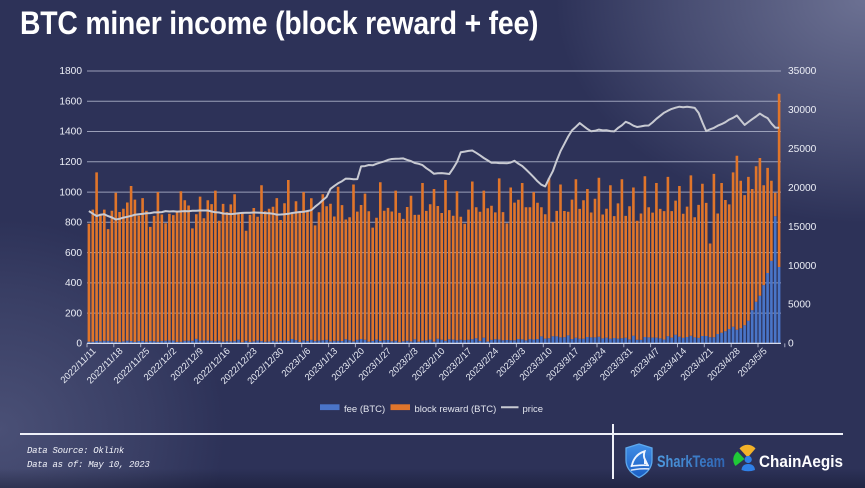 This screenshot has width=865, height=488. What do you see at coordinates (73, 283) in the screenshot?
I see `svg-text: 400` at bounding box center [73, 283].